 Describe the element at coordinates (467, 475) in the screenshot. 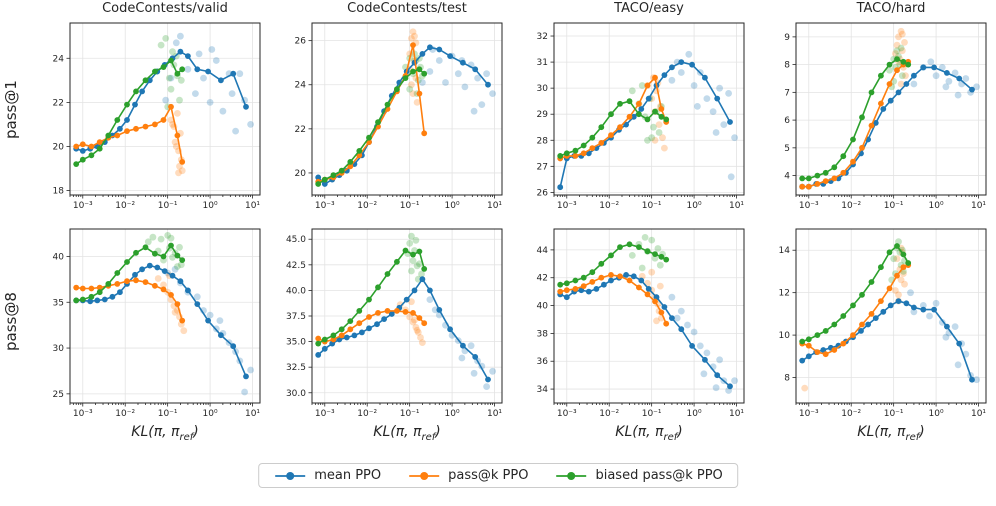

I see `legend-item-pass-k-ppo: pass@k PPO` at that location.